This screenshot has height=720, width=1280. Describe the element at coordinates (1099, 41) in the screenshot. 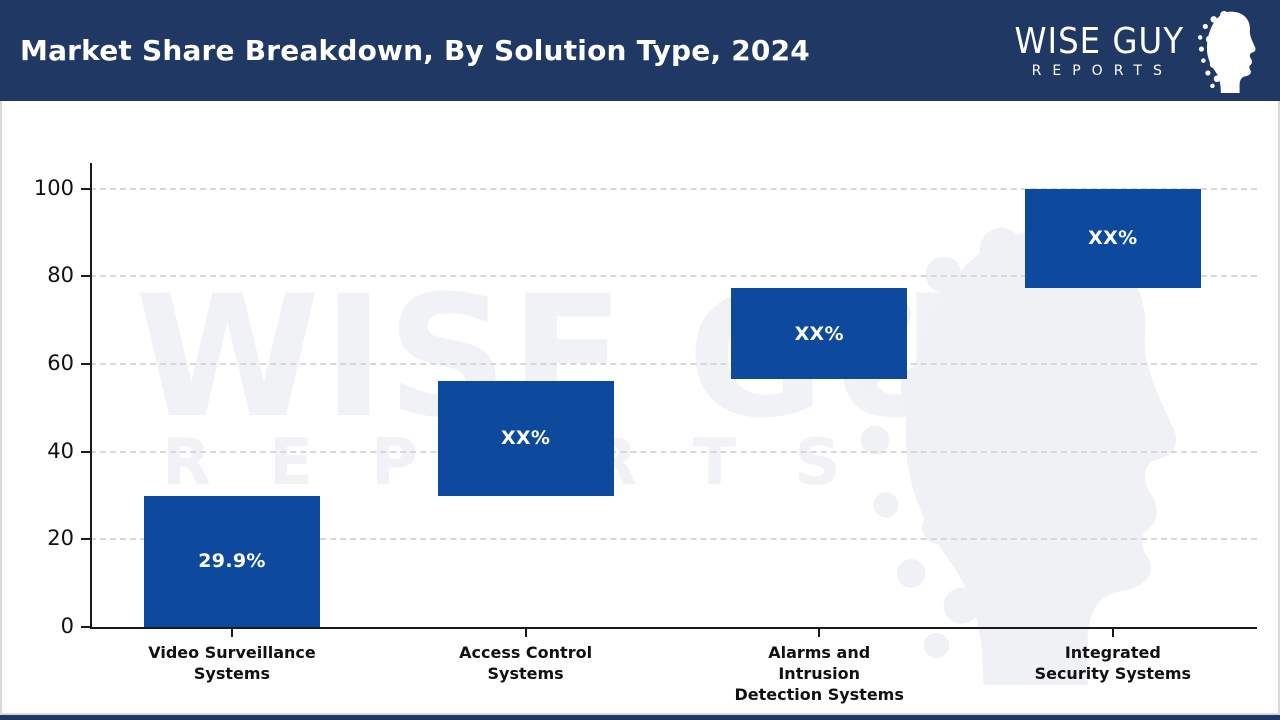

I see `brand-name: WISE GUY` at that location.